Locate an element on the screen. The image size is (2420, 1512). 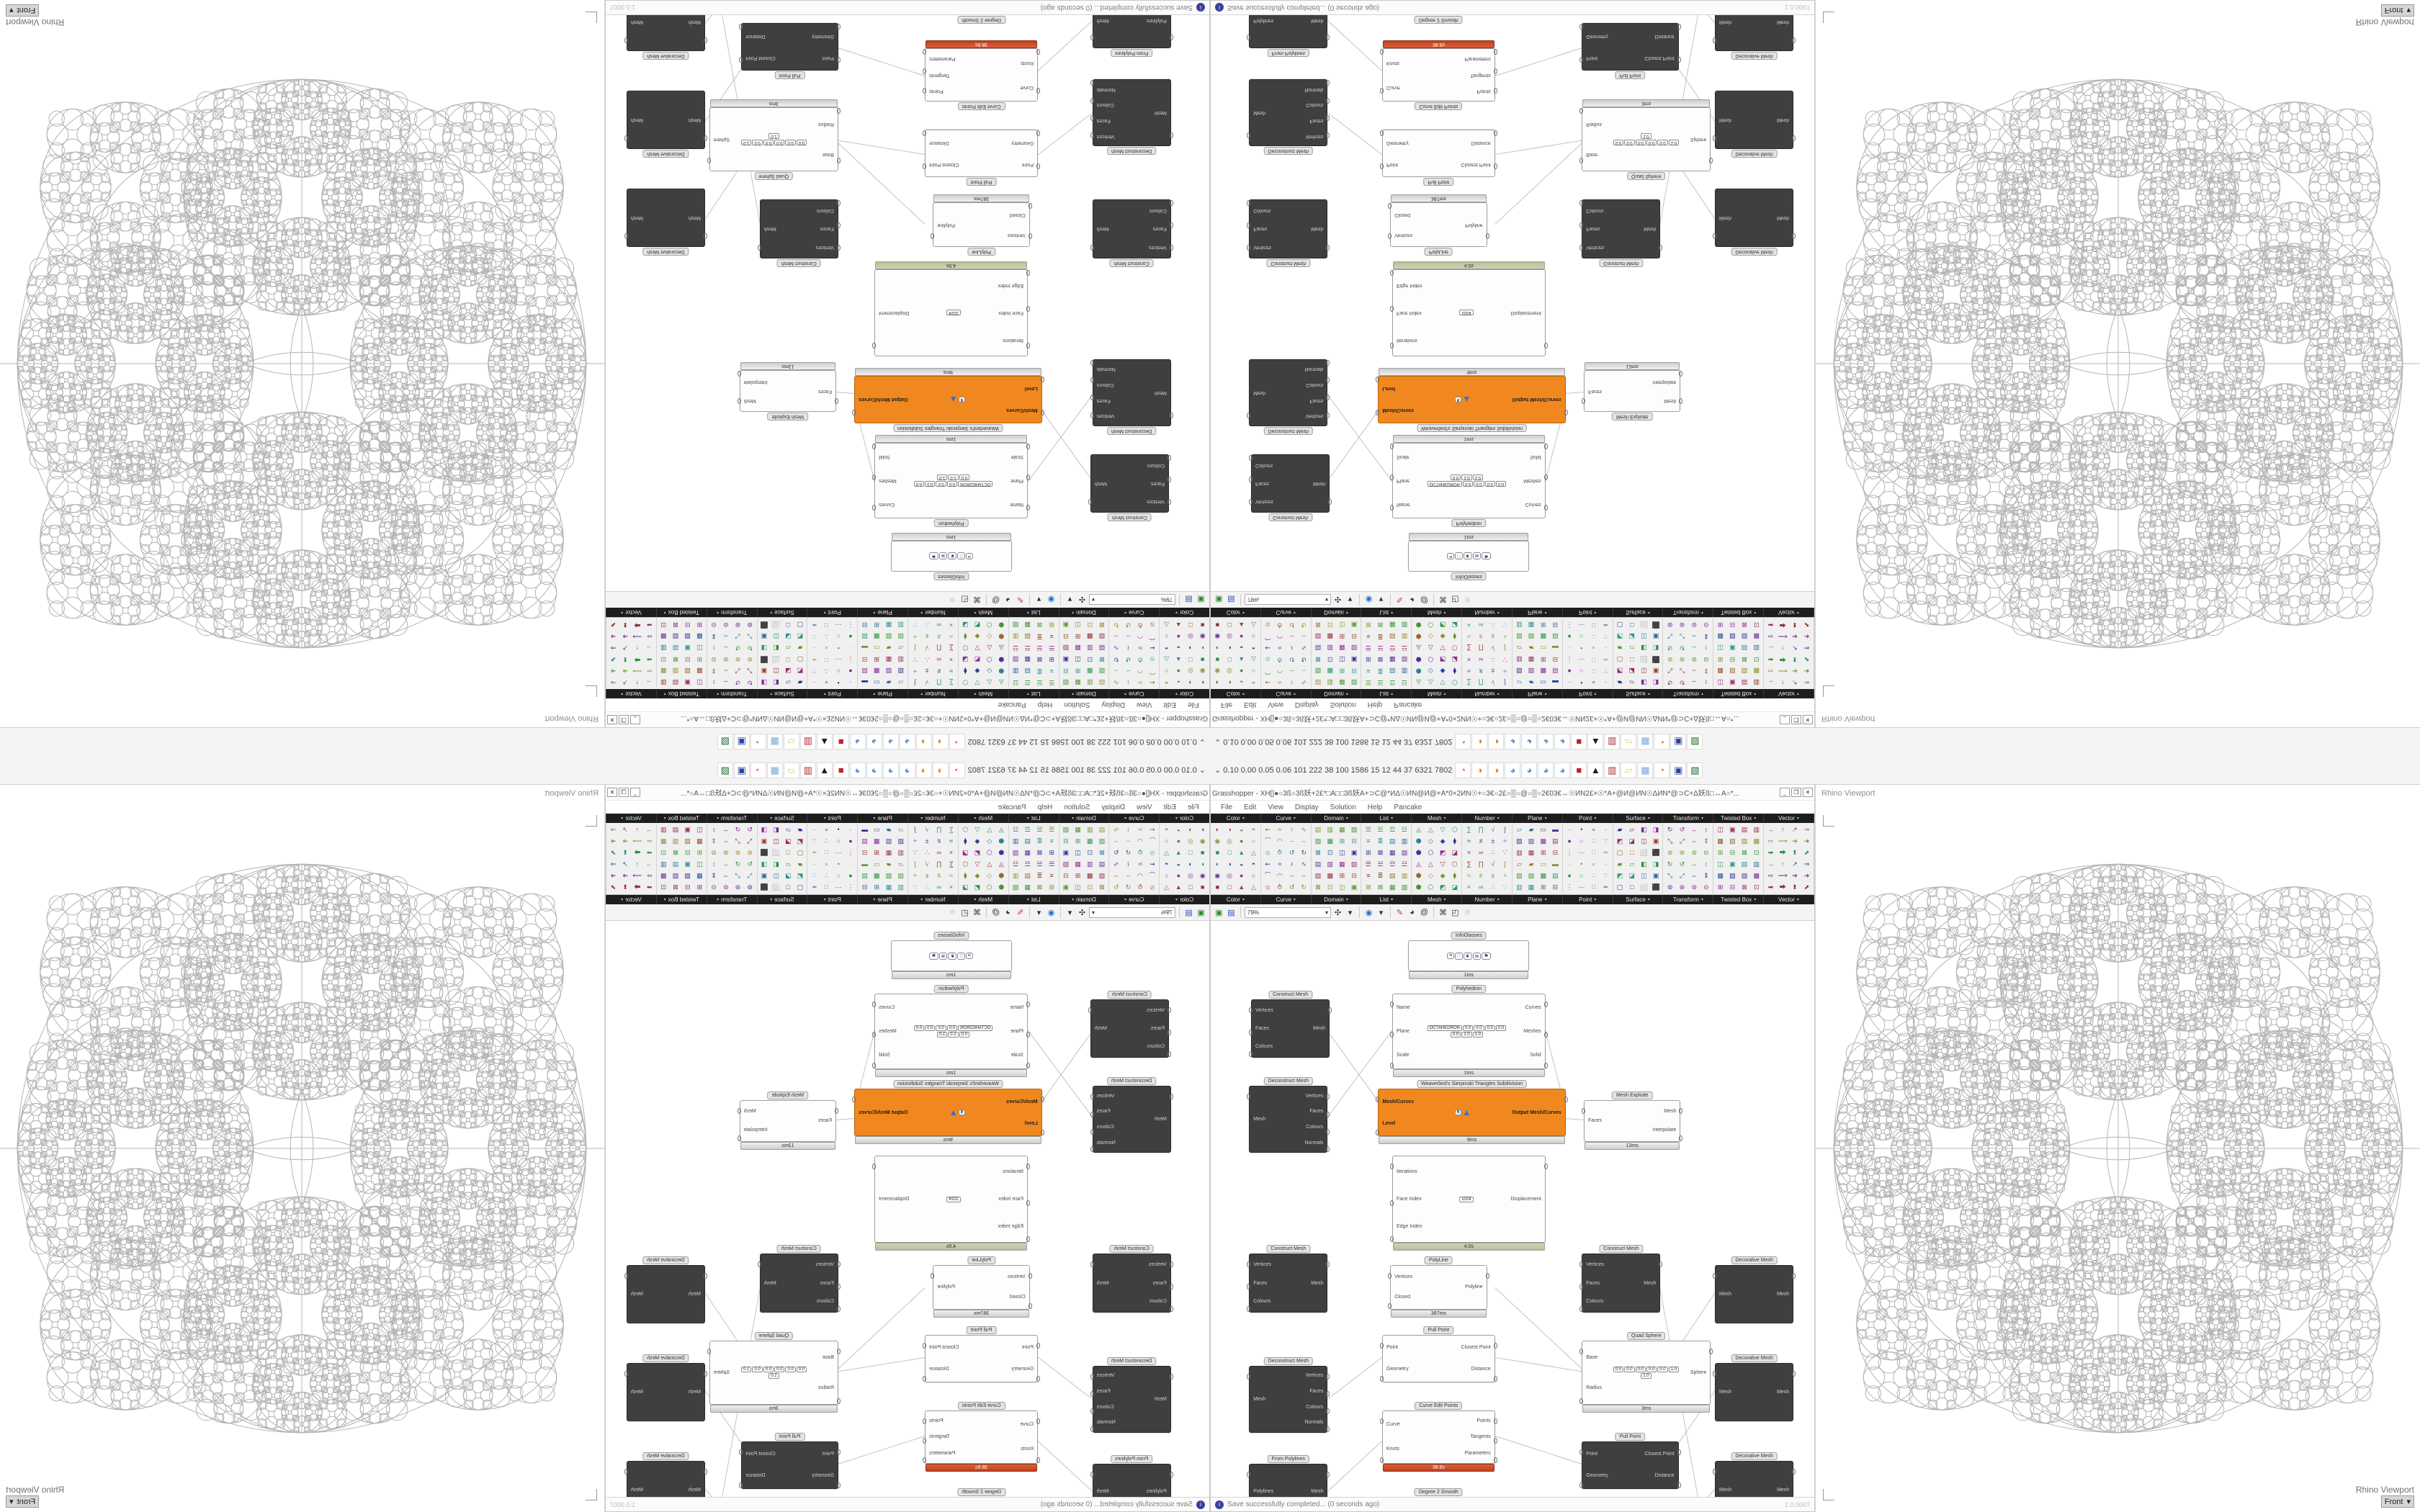
component-button: ⊝ is located at coordinates (1706, 888).